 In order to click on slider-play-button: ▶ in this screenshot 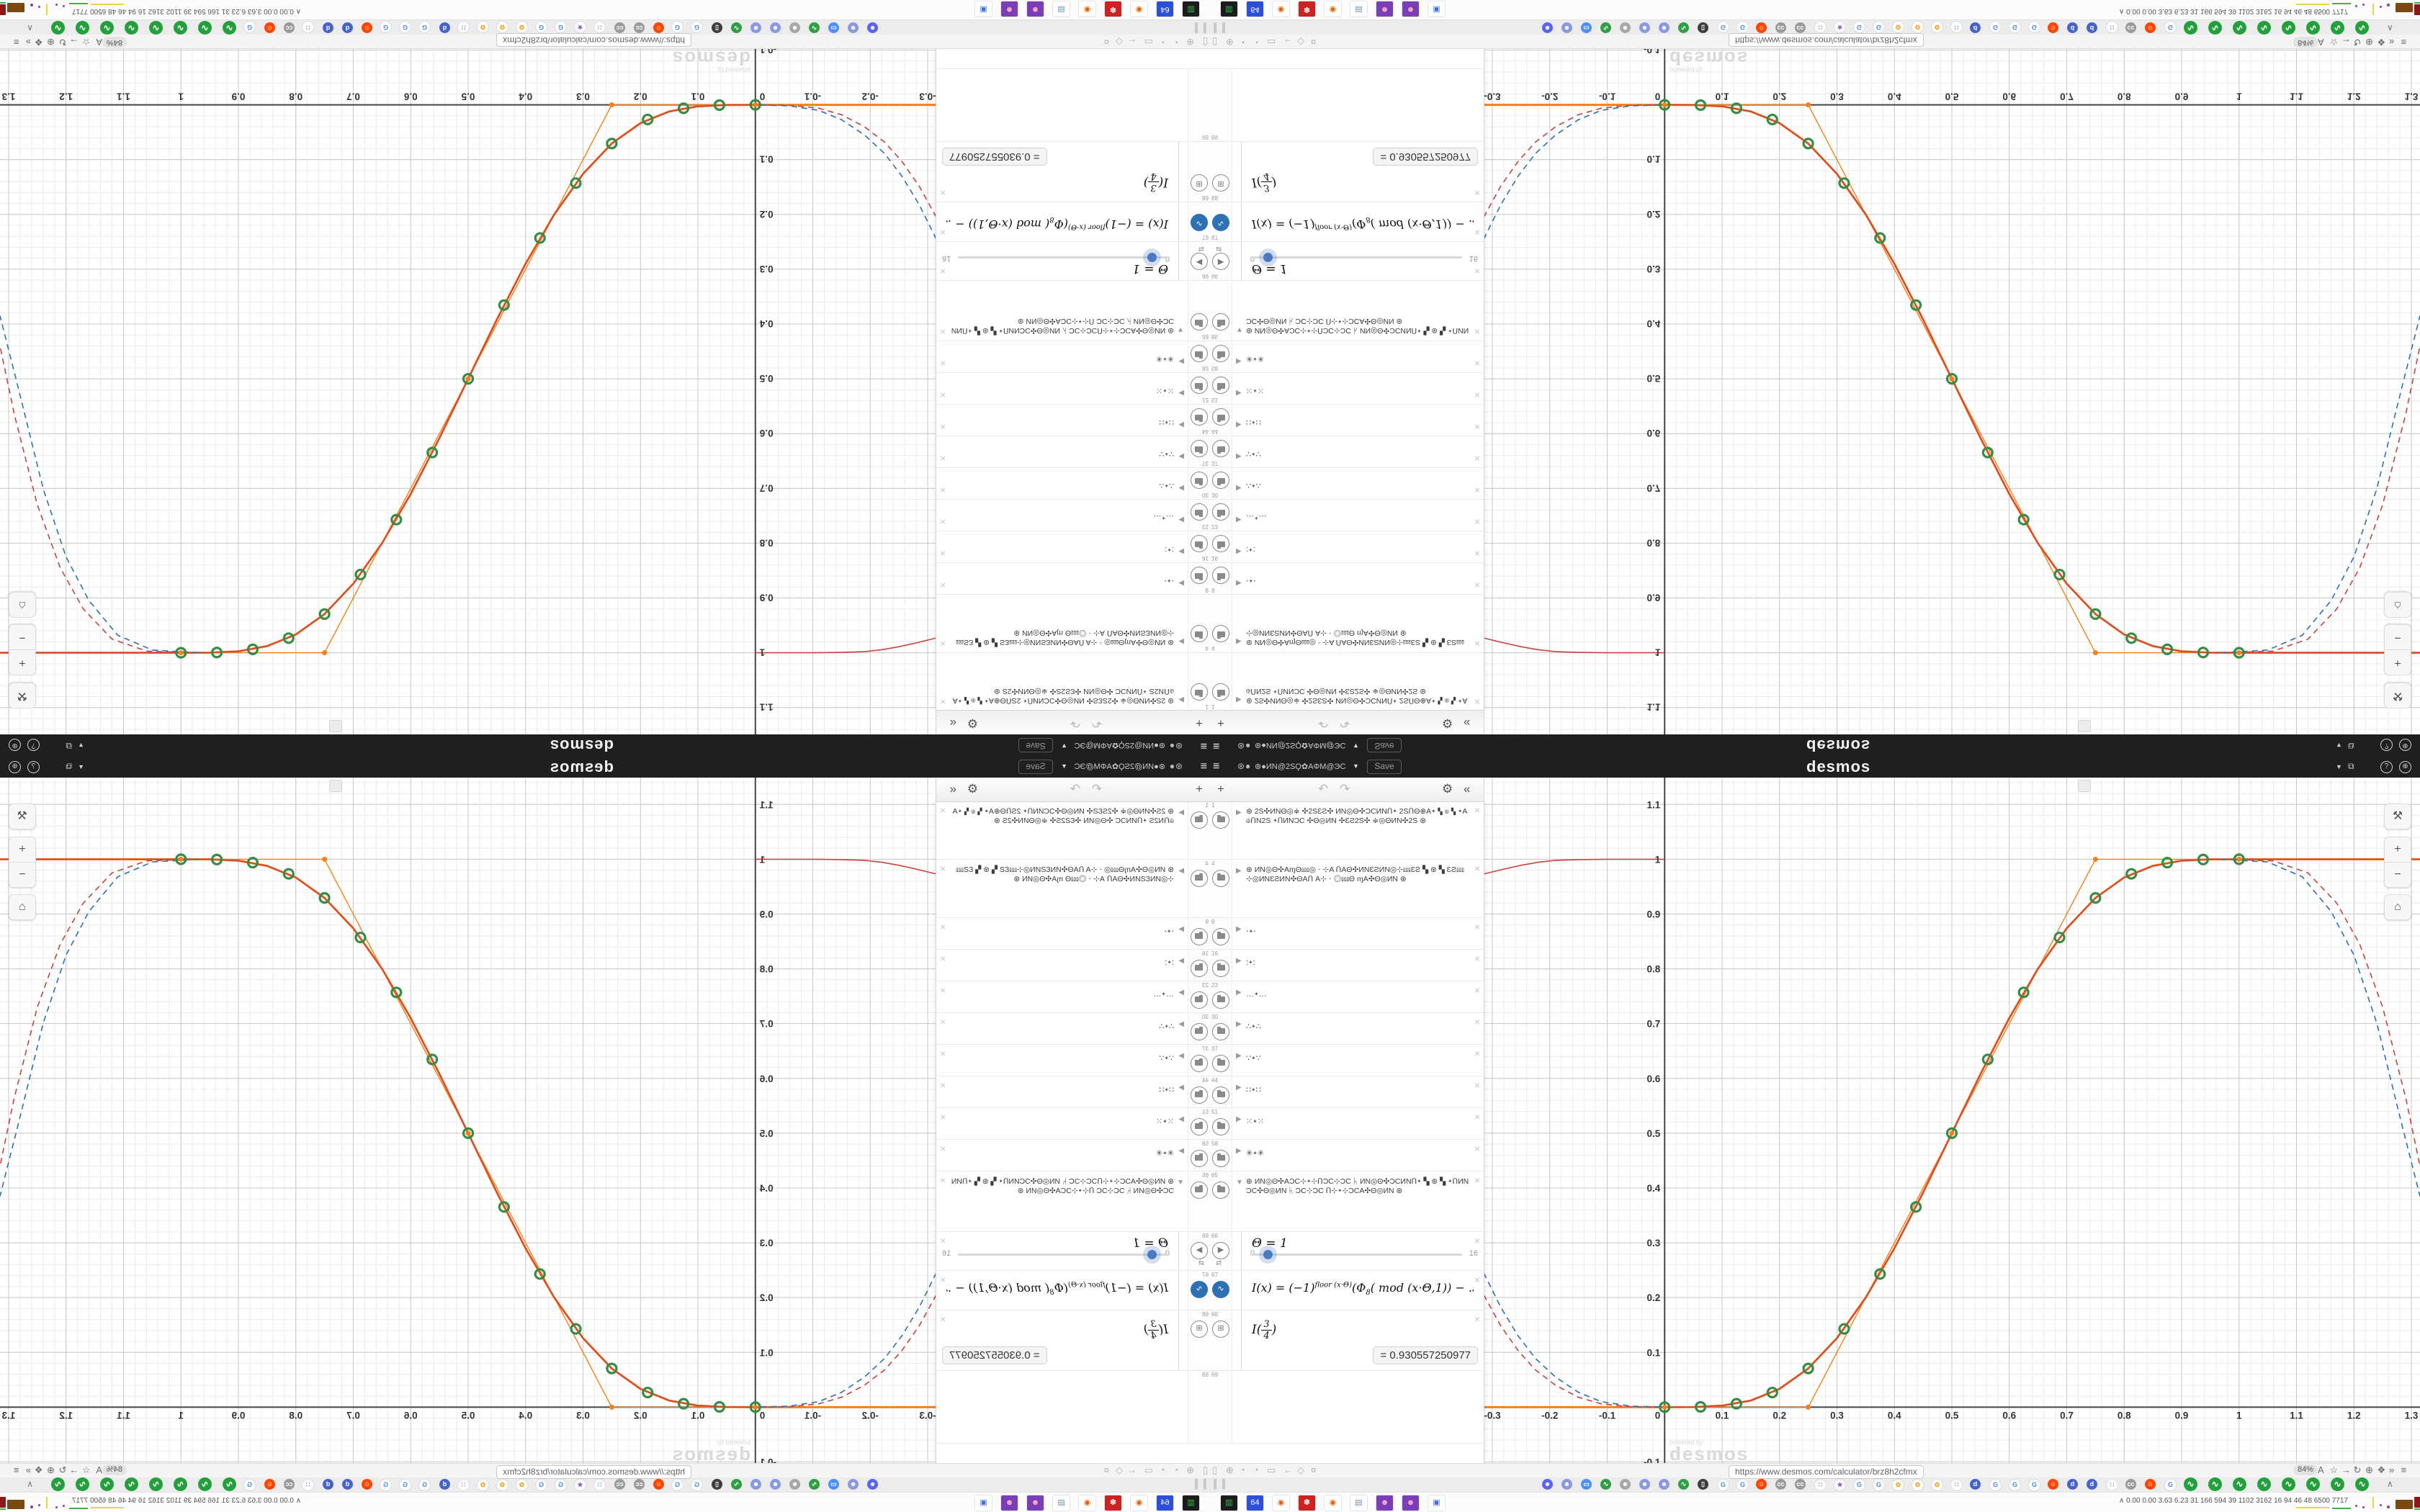, I will do `click(1220, 1250)`.